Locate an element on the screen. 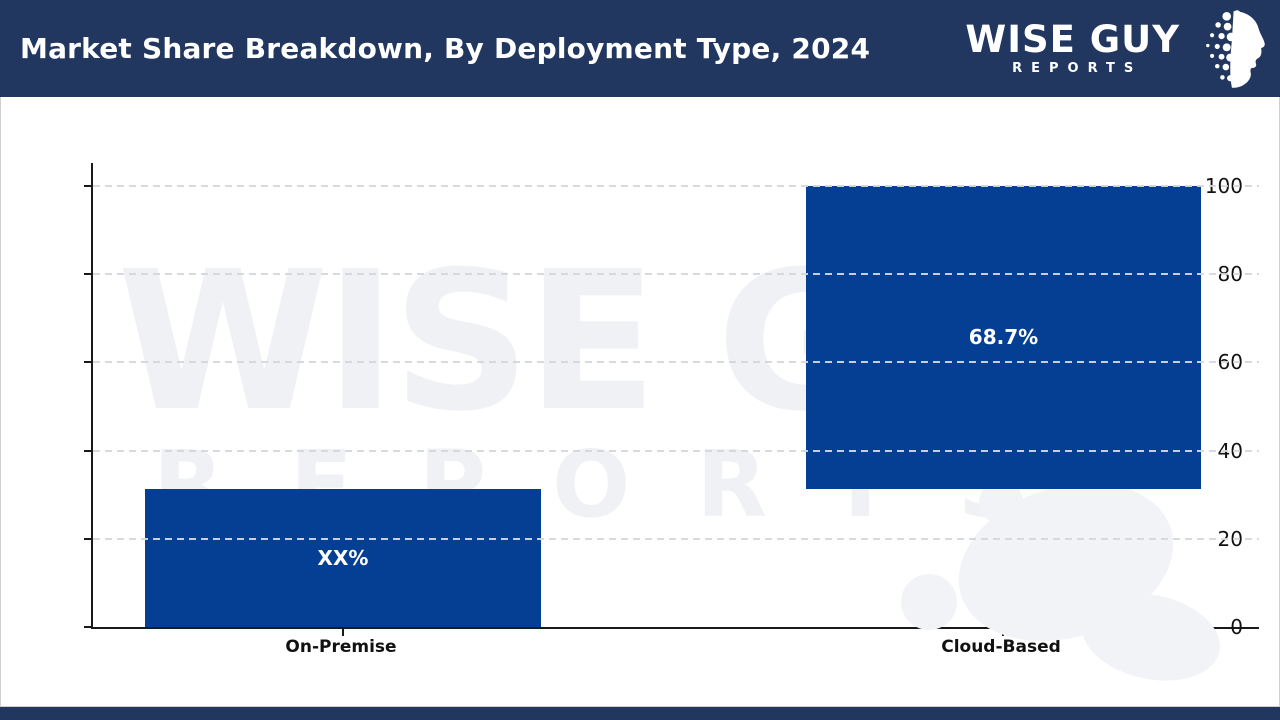 Image resolution: width=1280 pixels, height=720 pixels. wise-guy-face-icon is located at coordinates (1235, 48).